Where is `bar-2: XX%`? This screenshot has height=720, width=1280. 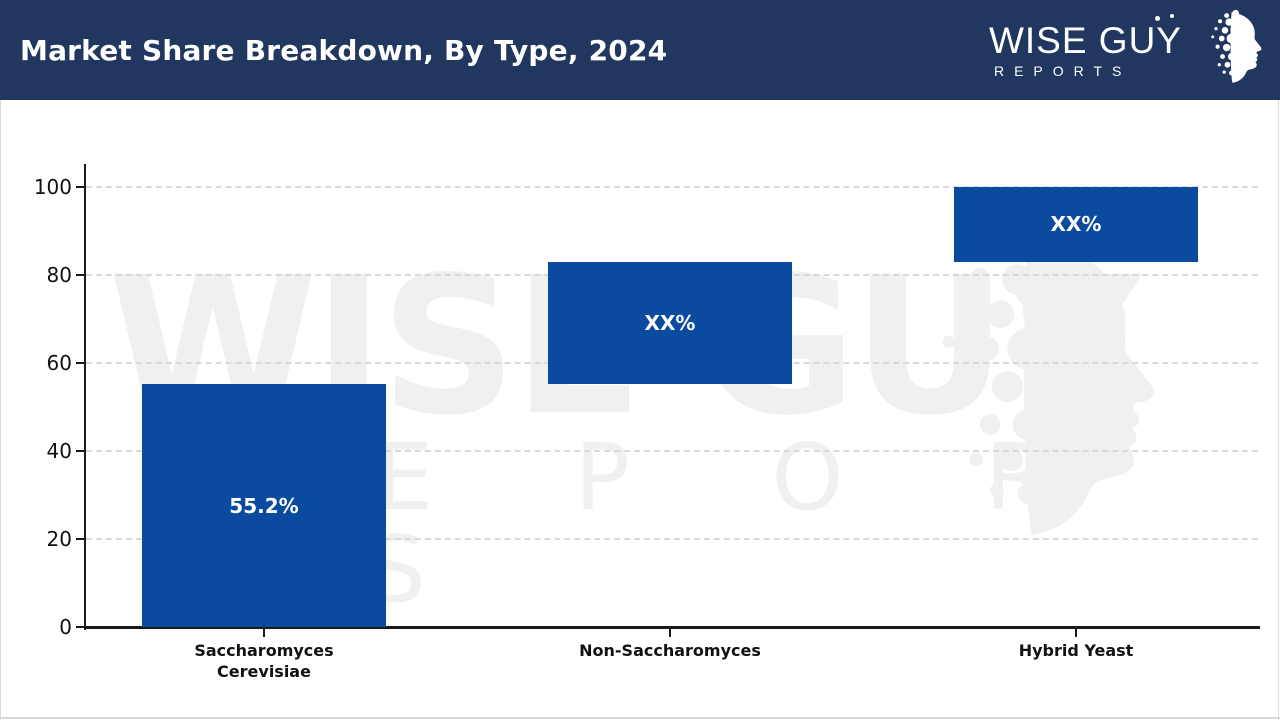 bar-2: XX% is located at coordinates (670, 323).